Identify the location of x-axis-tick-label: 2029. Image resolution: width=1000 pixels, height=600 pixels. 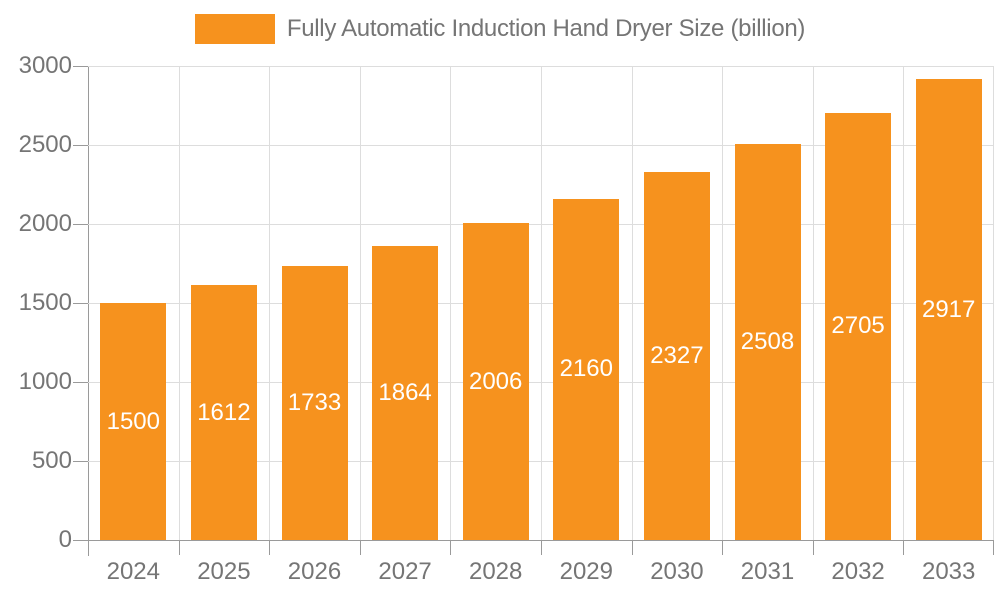
(586, 571).